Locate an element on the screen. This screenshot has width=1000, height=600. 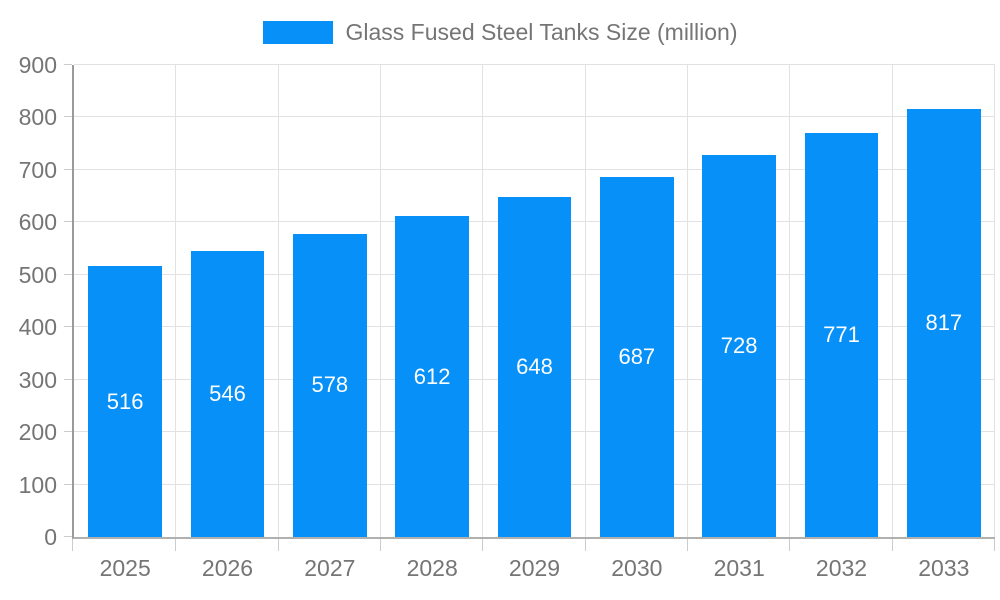
x-axis-label: 2027 is located at coordinates (330, 568).